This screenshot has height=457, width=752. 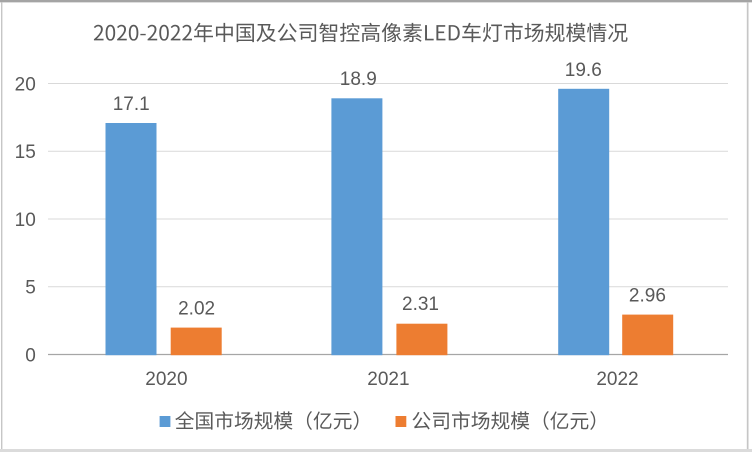 I want to click on svg-text: 19.6, so click(x=583, y=70).